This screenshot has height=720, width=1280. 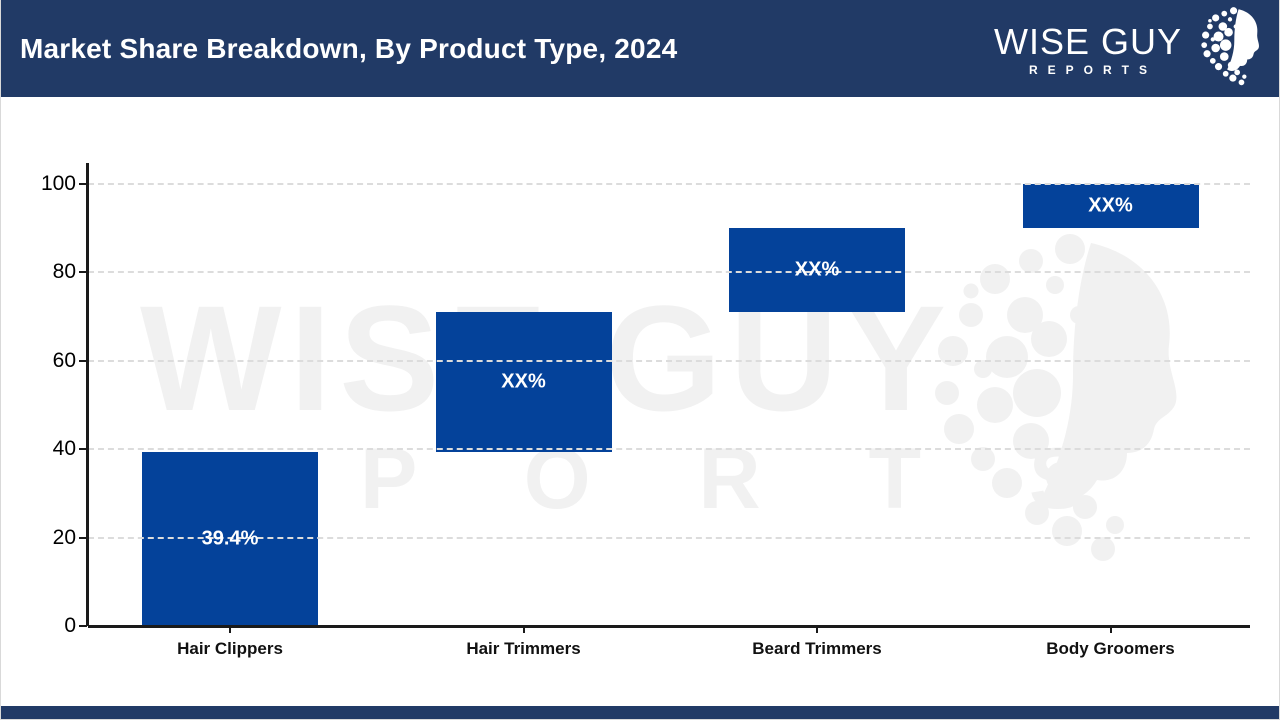 I want to click on logo-text: WISE GUY REPORTS, so click(x=1087, y=49).